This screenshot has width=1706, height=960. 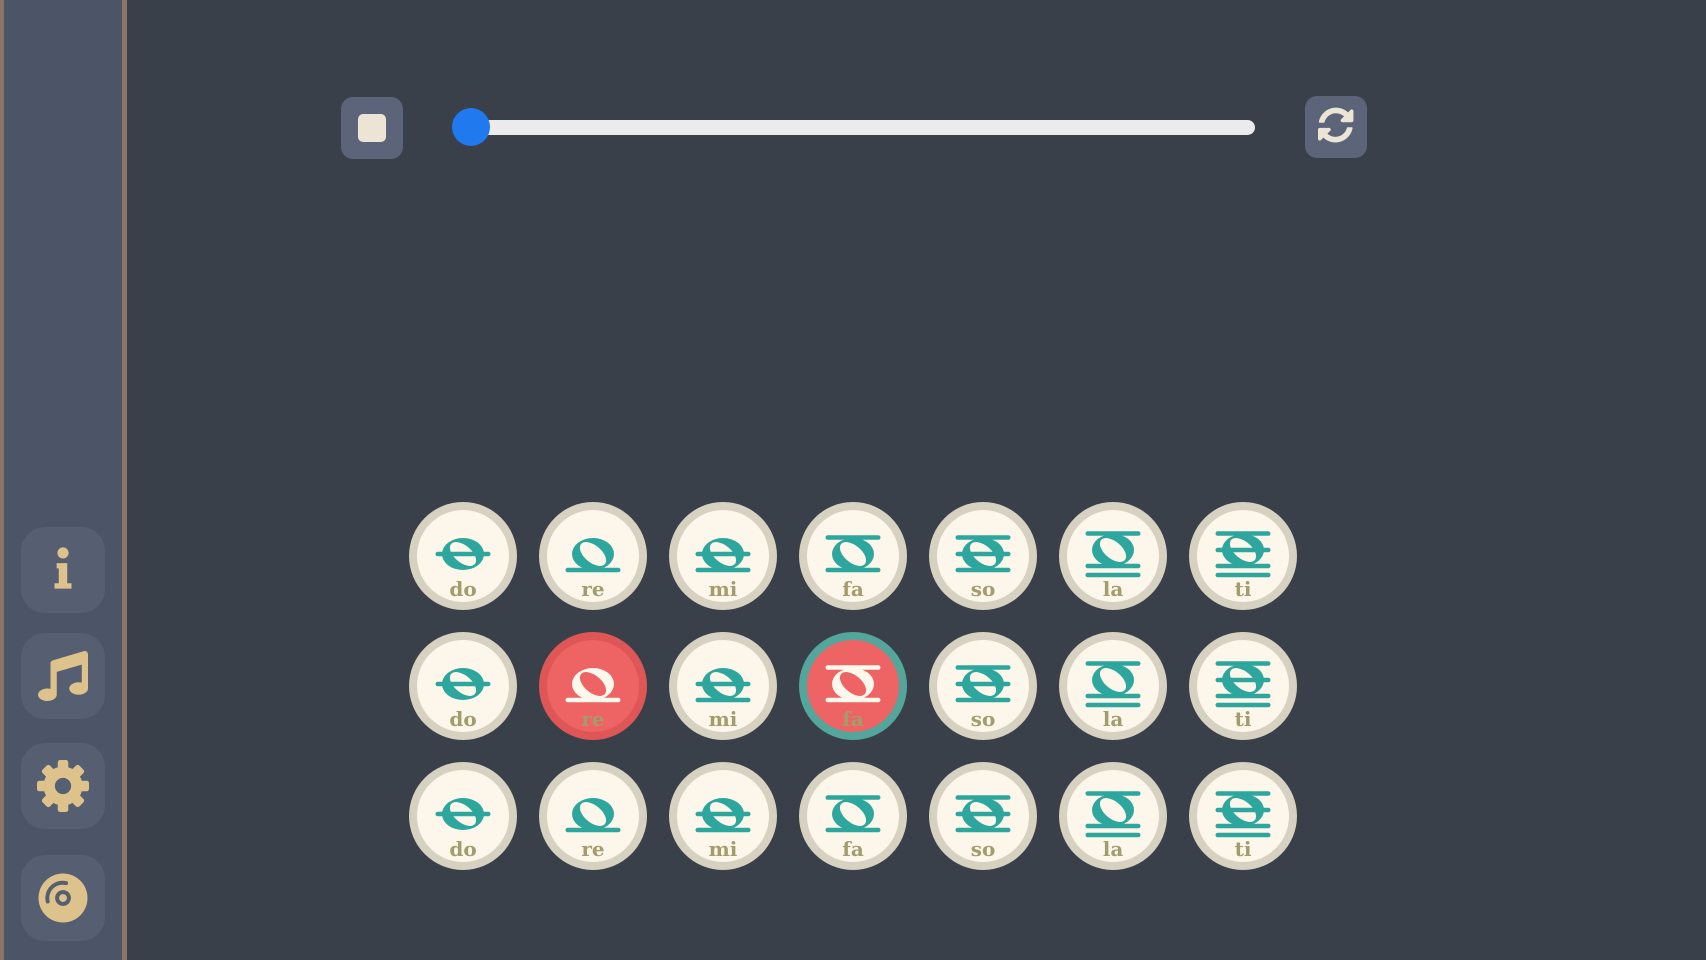 I want to click on note-button-ti-row2: ti, so click(x=1243, y=686).